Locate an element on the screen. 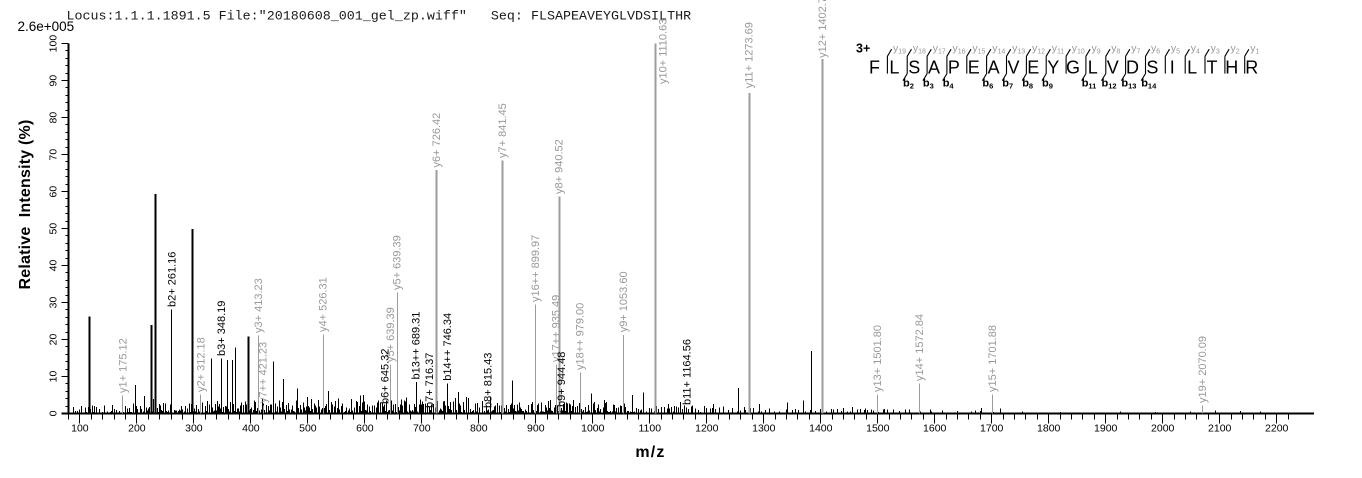 This screenshot has height=478, width=1362. svg-text: P is located at coordinates (954, 68).